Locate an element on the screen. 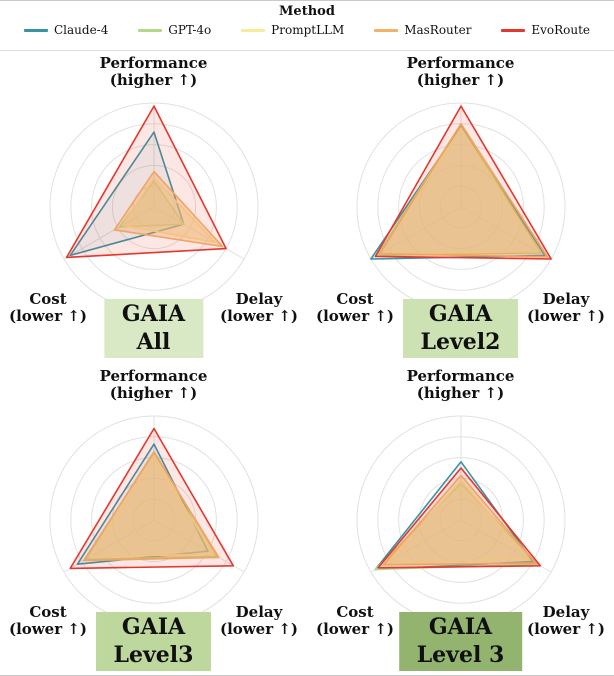 The width and height of the screenshot is (614, 676). chart-title-line2: All is located at coordinates (153, 342).